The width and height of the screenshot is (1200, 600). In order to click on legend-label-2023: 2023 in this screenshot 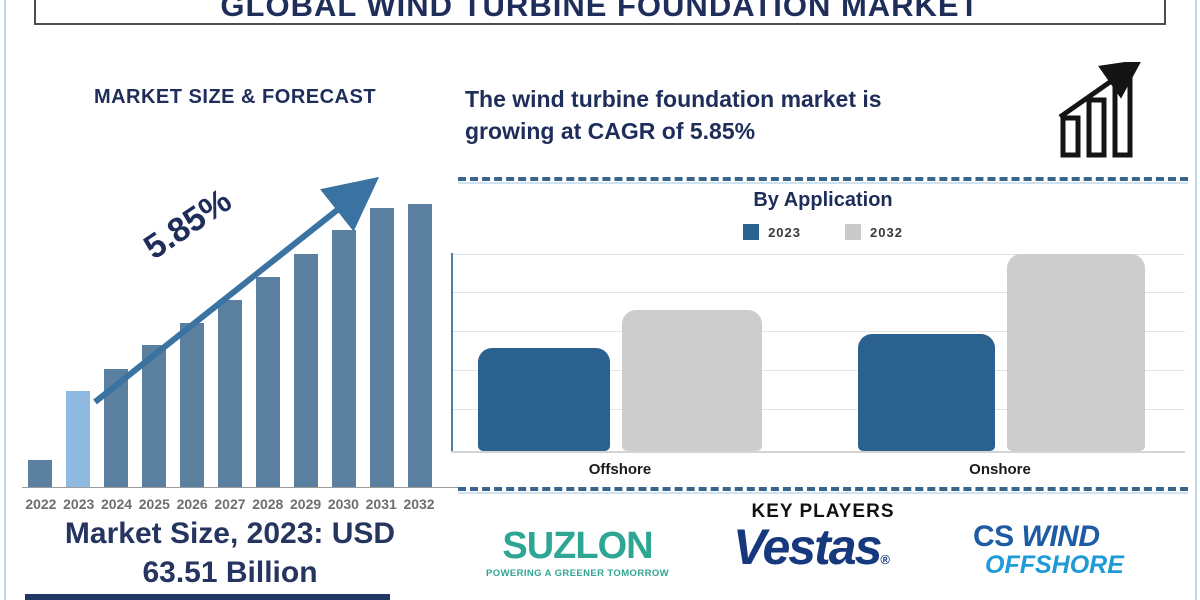, I will do `click(784, 232)`.